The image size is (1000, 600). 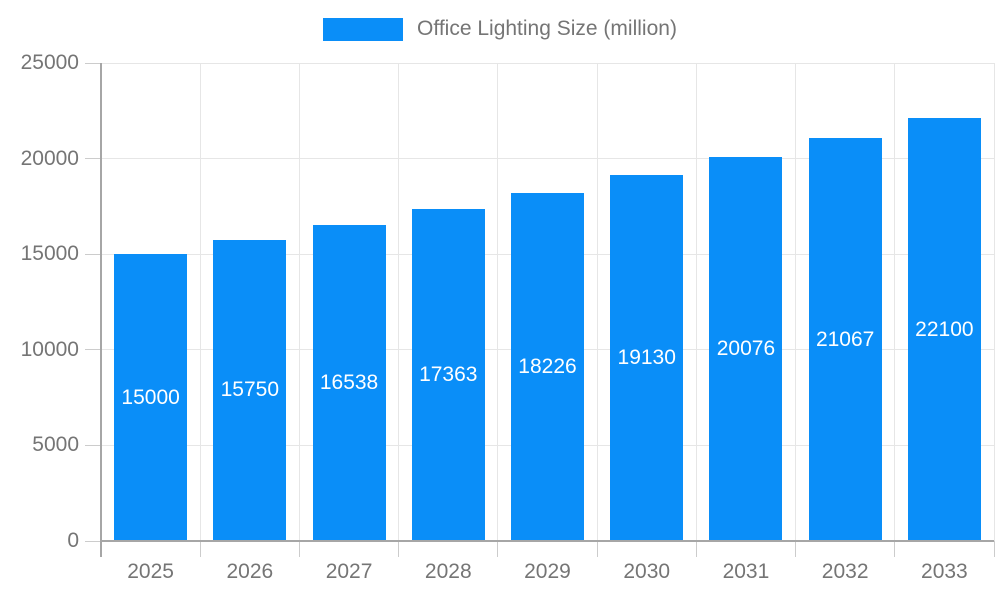 I want to click on x-axis-line, so click(x=547, y=541).